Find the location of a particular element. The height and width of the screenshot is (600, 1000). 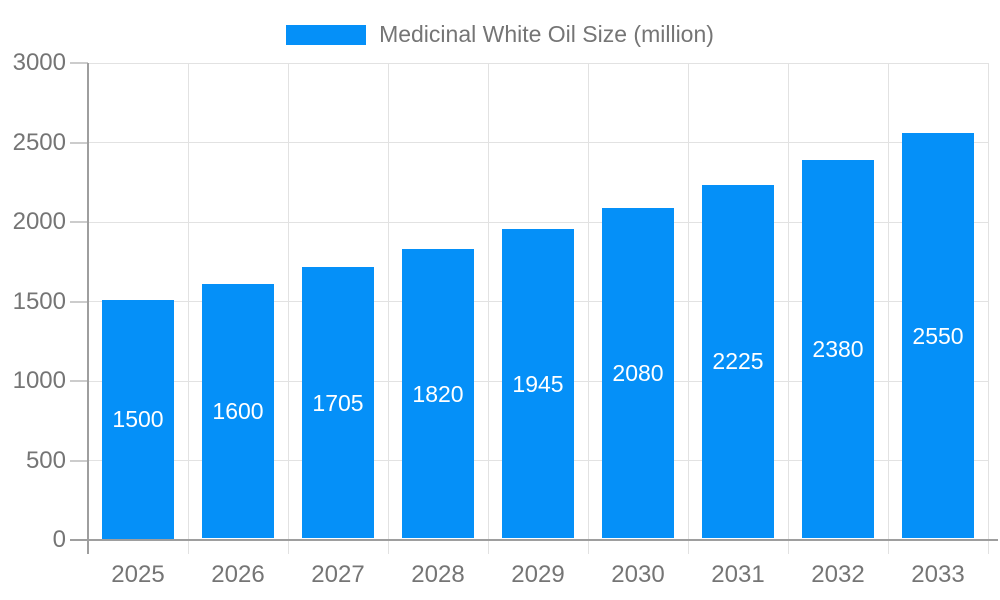

legend-swatch-icon is located at coordinates (326, 34).